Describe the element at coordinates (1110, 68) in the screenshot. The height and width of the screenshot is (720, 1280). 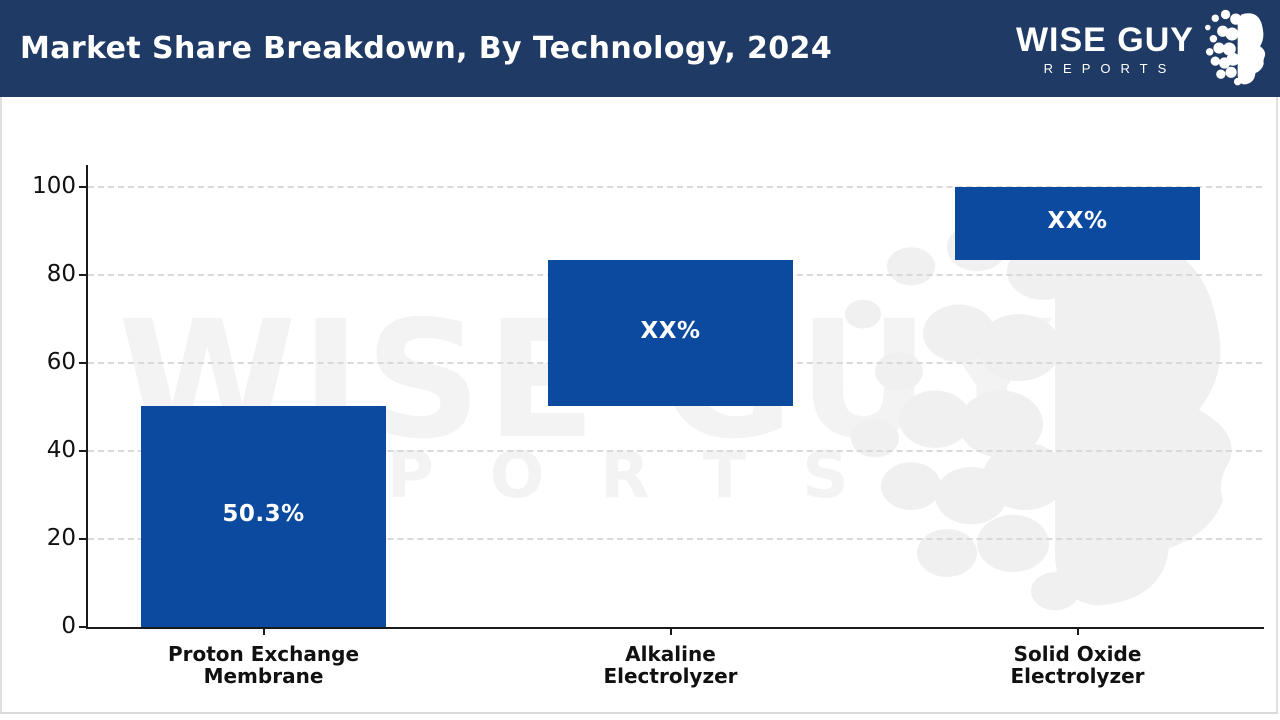
I see `brand-subname: REPORTS` at that location.